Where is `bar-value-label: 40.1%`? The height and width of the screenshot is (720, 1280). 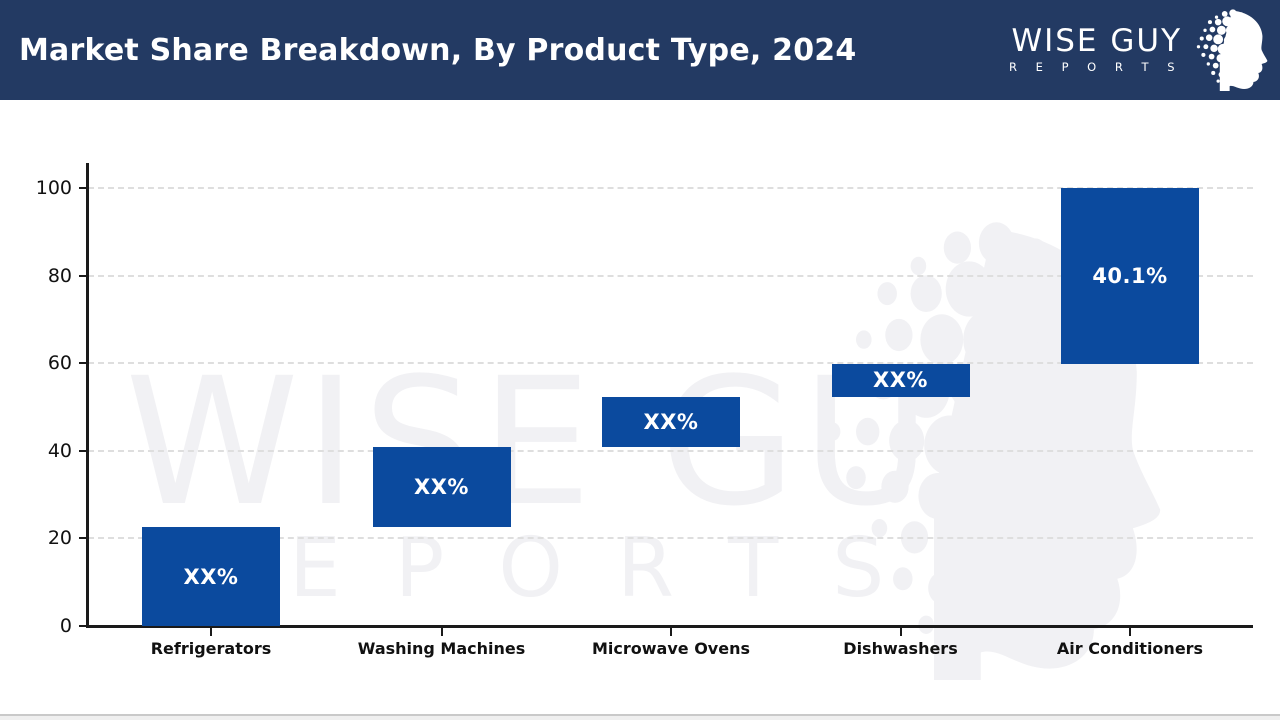
bar-value-label: 40.1% is located at coordinates (1130, 275).